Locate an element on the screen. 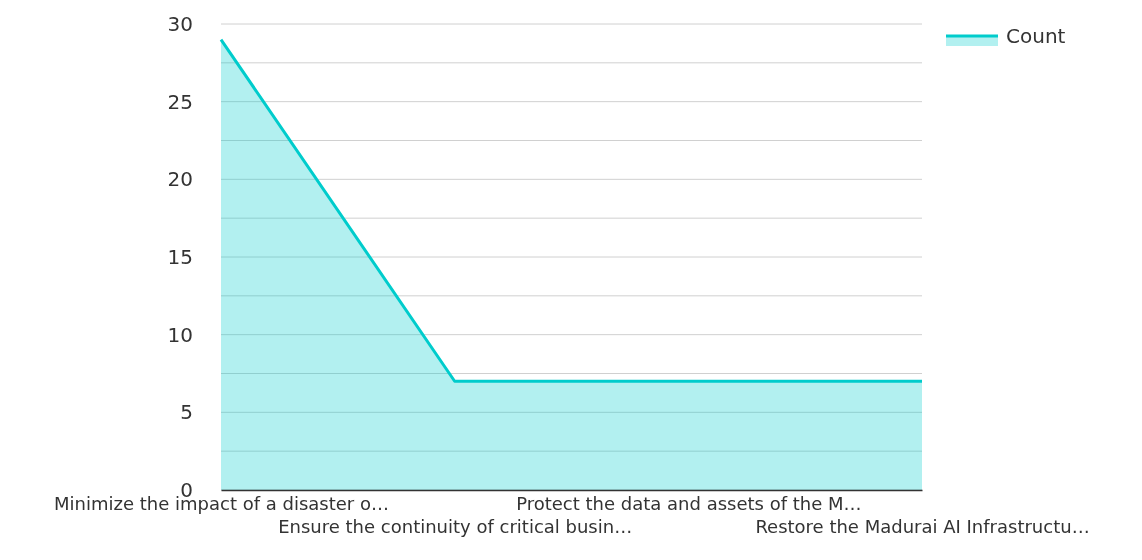 This screenshot has width=1142, height=560. y-tick-label: 5 is located at coordinates (186, 412).